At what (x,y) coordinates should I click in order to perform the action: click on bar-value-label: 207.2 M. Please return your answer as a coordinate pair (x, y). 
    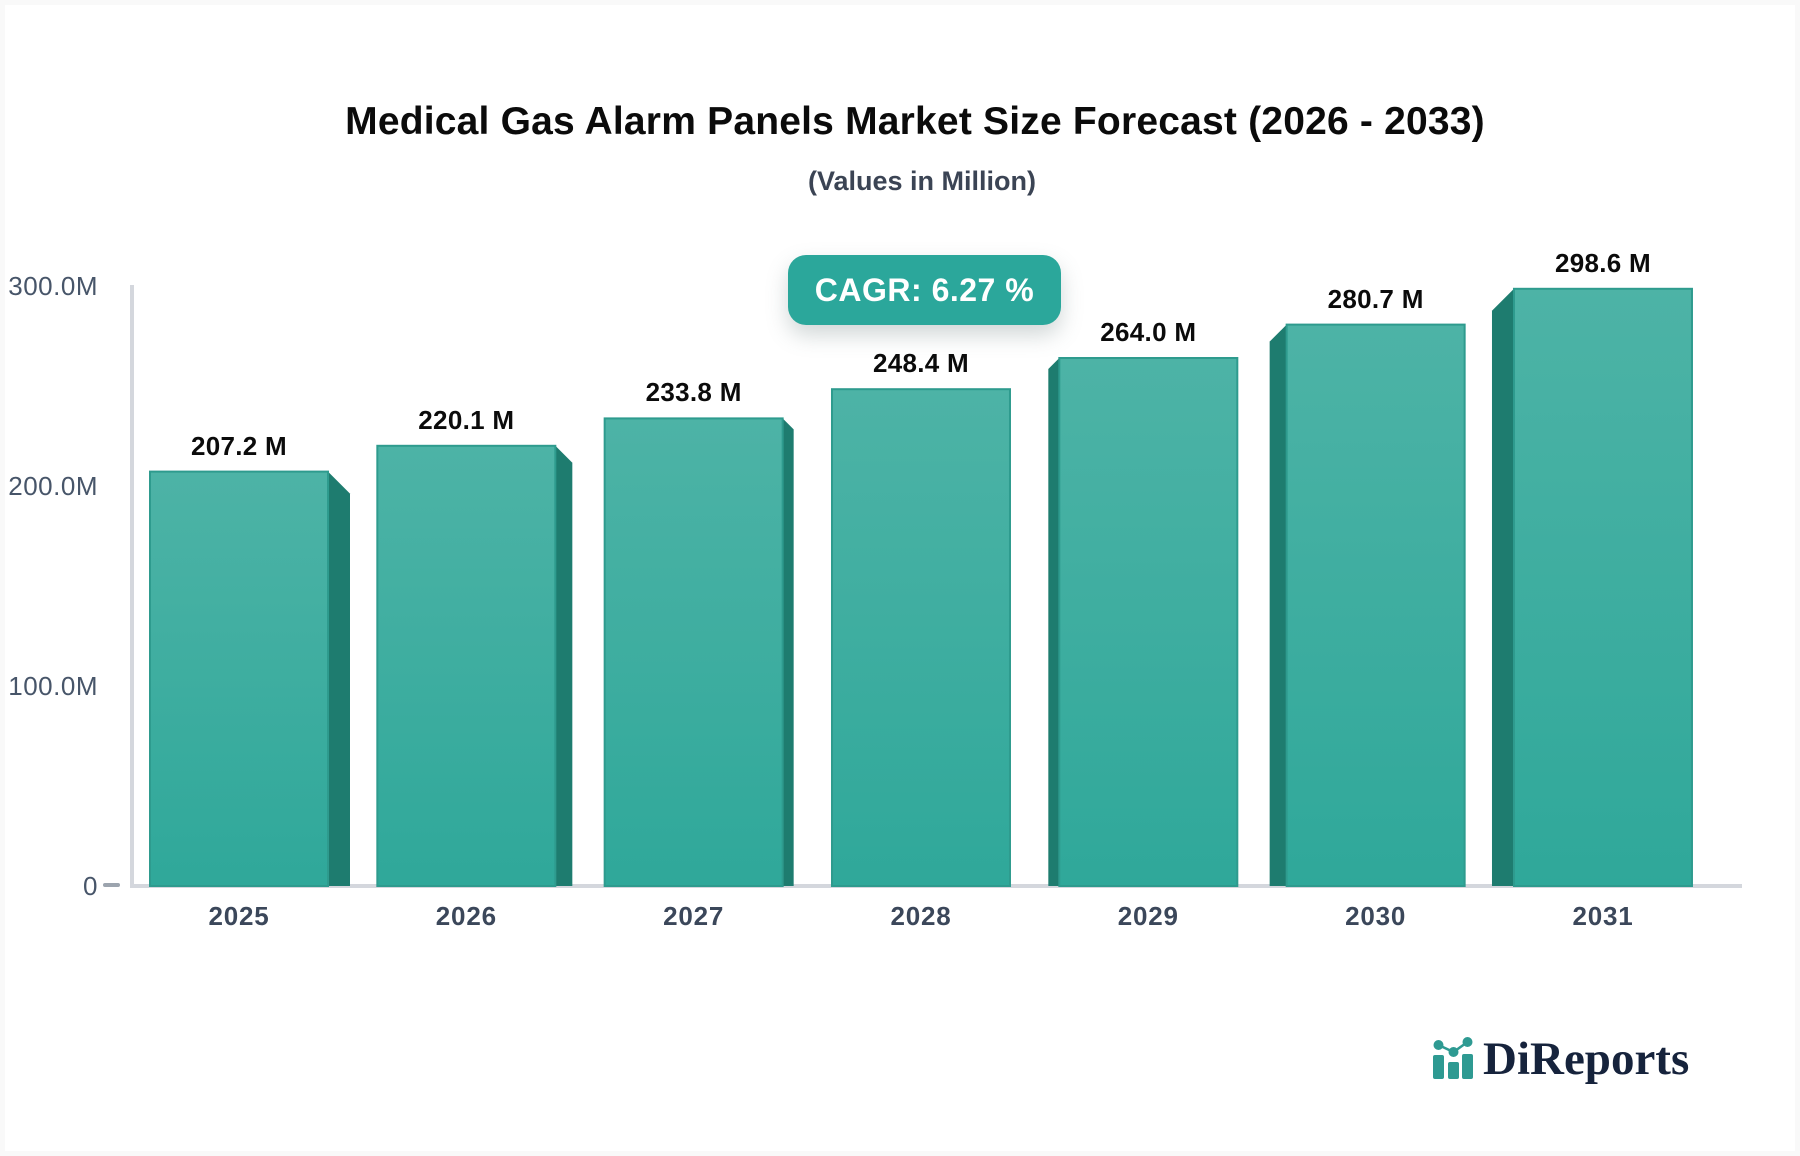
    Looking at the image, I should click on (239, 445).